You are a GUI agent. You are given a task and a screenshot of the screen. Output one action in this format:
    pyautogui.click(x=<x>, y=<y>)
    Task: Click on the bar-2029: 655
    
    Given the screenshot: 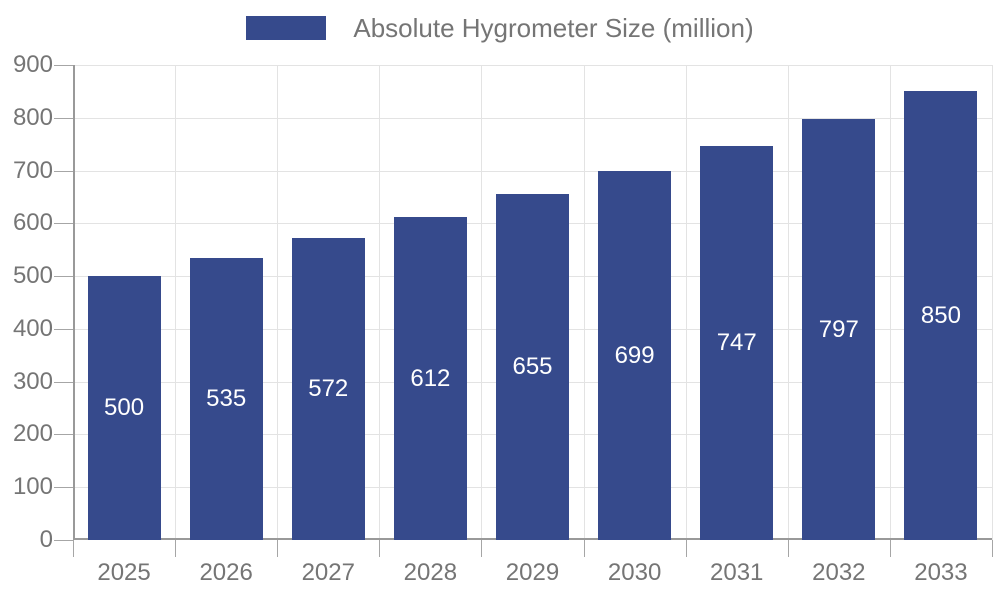 What is the action you would take?
    pyautogui.click(x=532, y=367)
    